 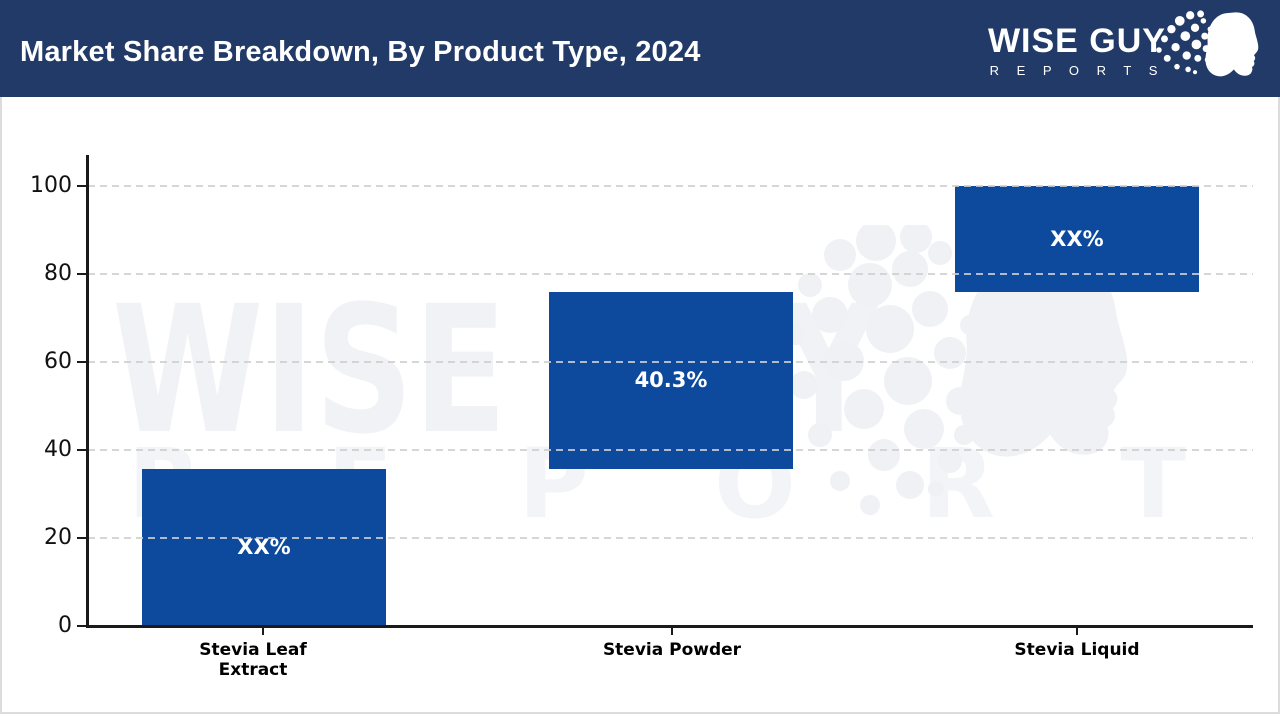 What do you see at coordinates (58, 449) in the screenshot?
I see `y-tick-label: 40` at bounding box center [58, 449].